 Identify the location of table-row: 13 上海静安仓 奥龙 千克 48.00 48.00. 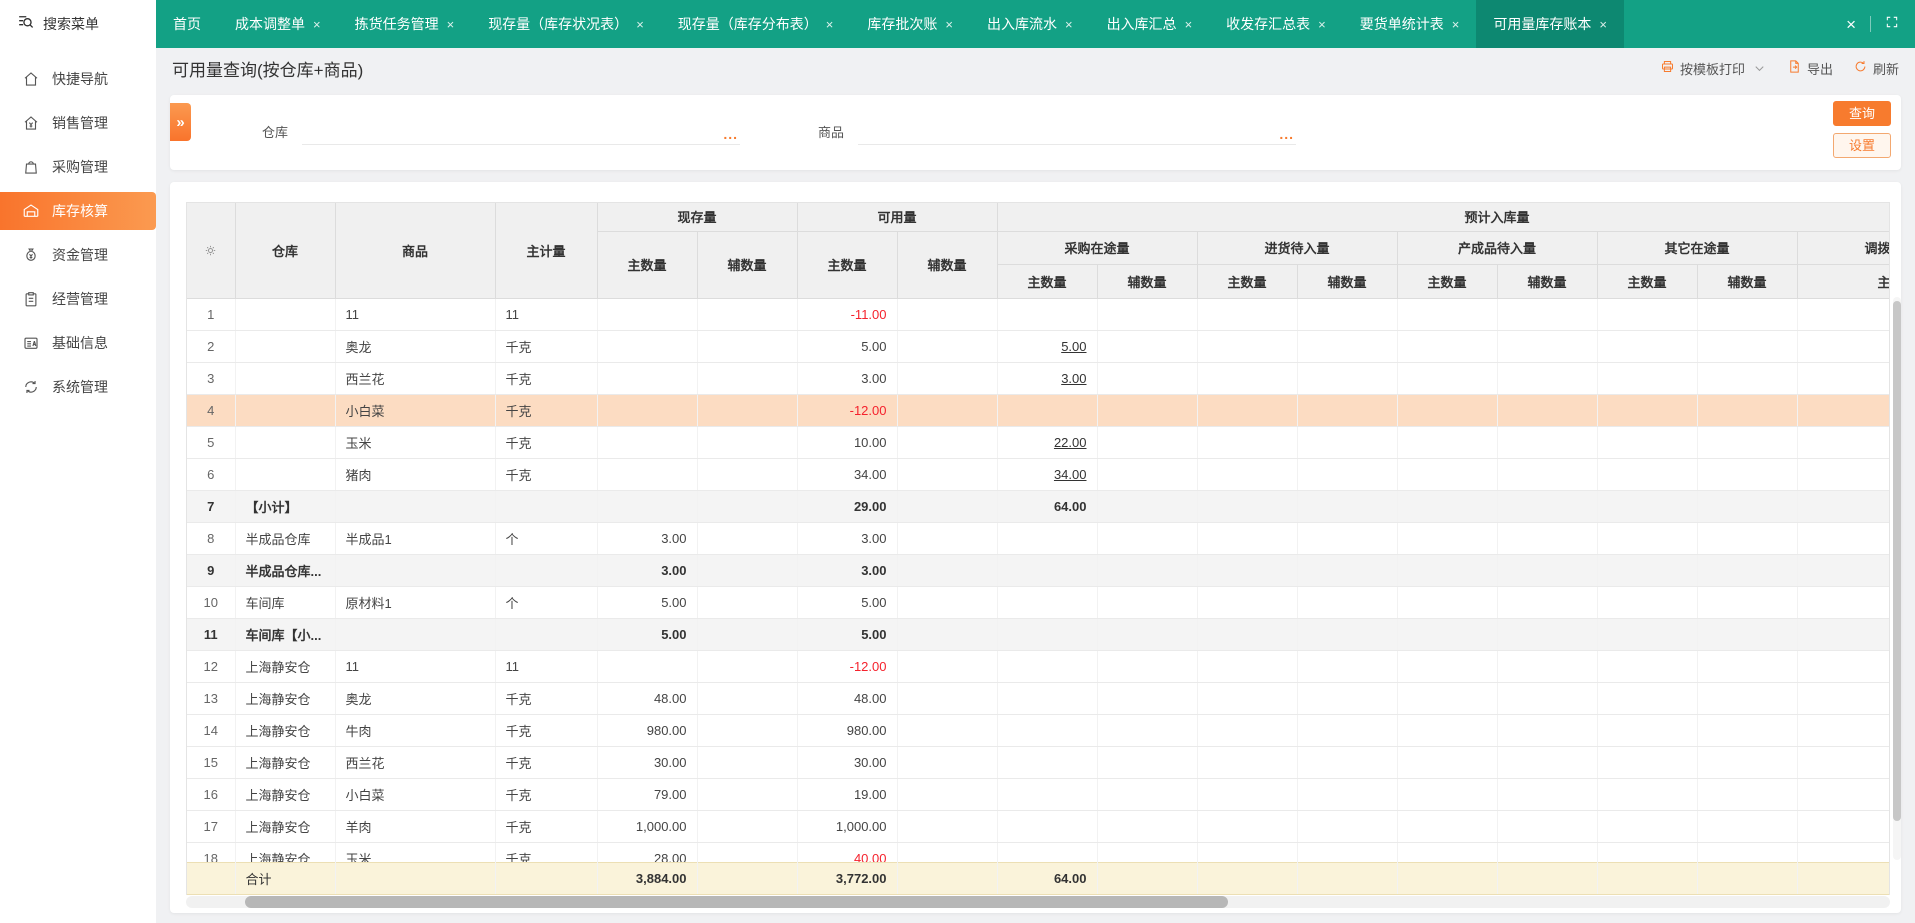
(1038, 698).